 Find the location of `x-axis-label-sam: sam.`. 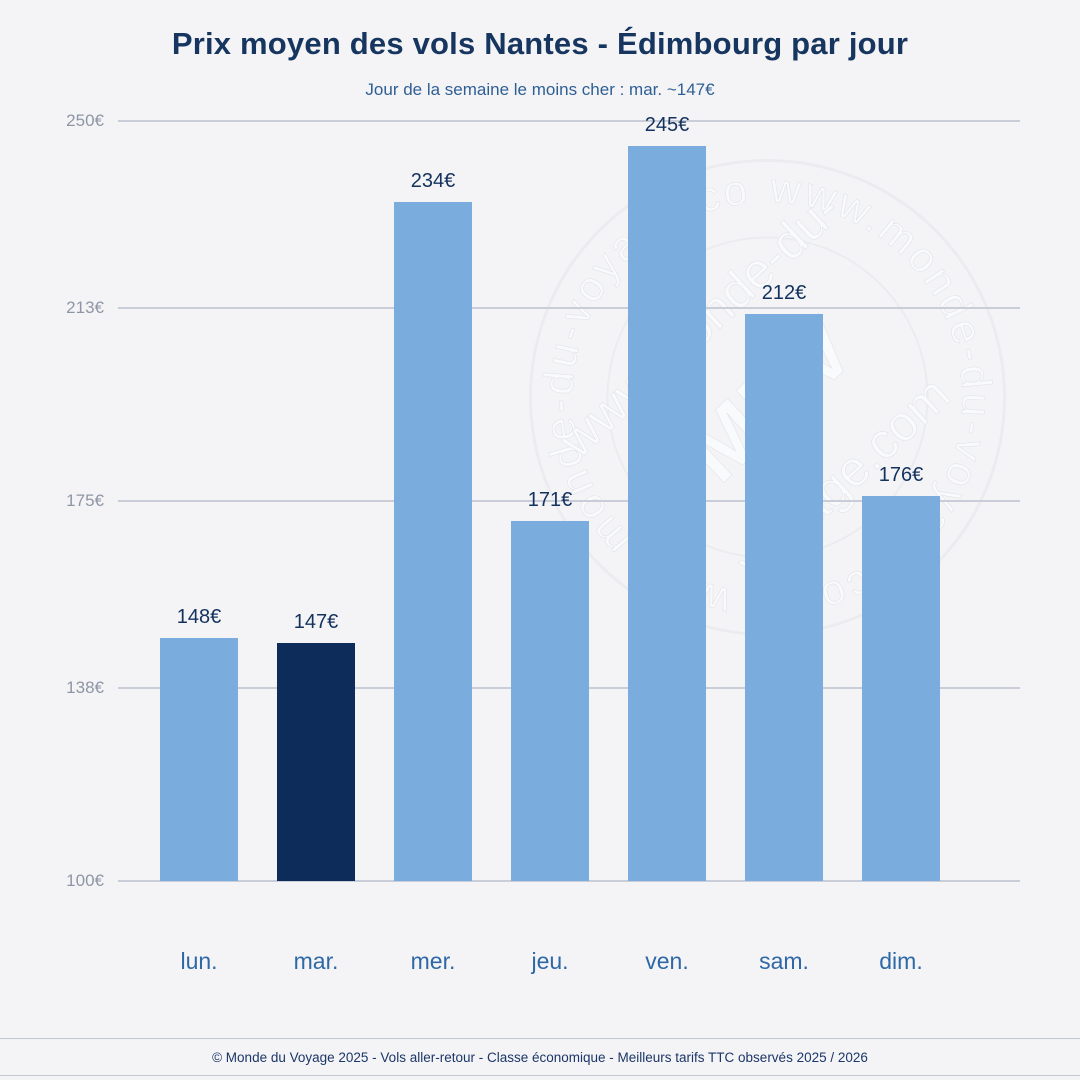

x-axis-label-sam: sam. is located at coordinates (784, 961).